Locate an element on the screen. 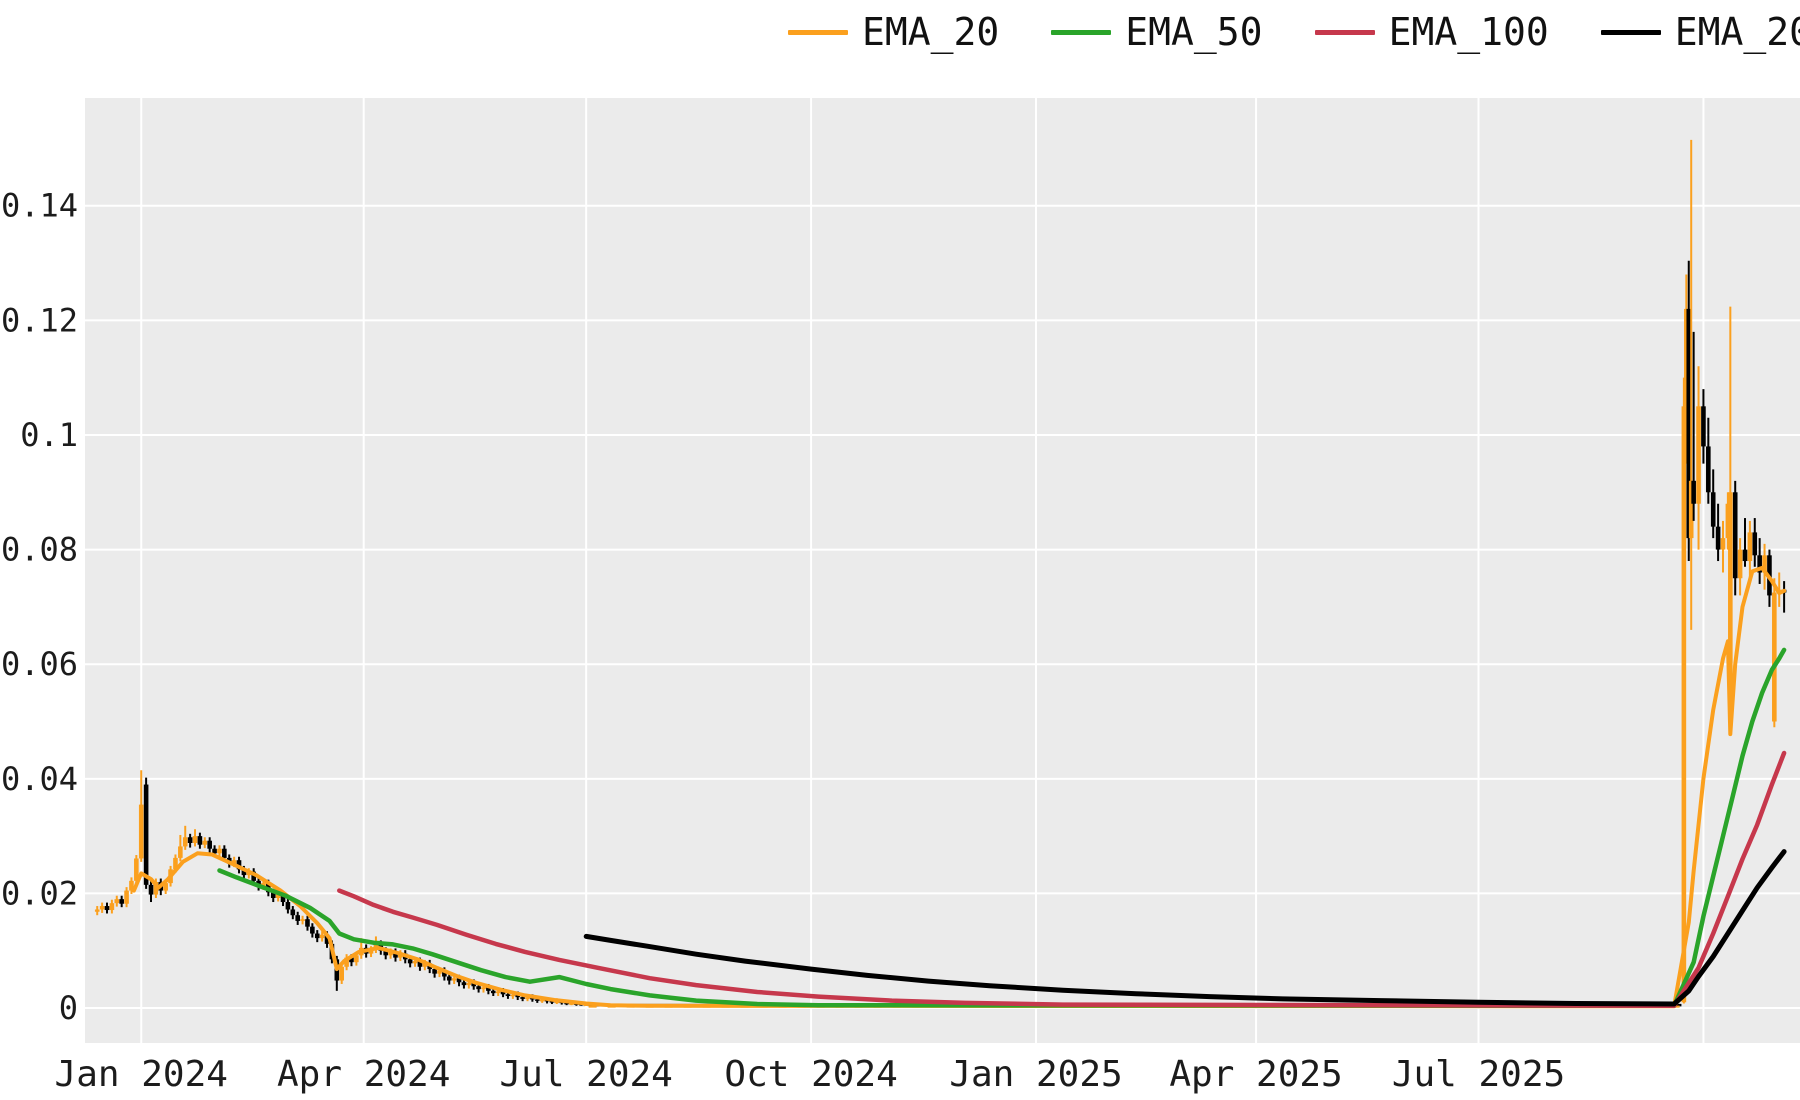  ema_100-line-icon is located at coordinates (1344, 32).